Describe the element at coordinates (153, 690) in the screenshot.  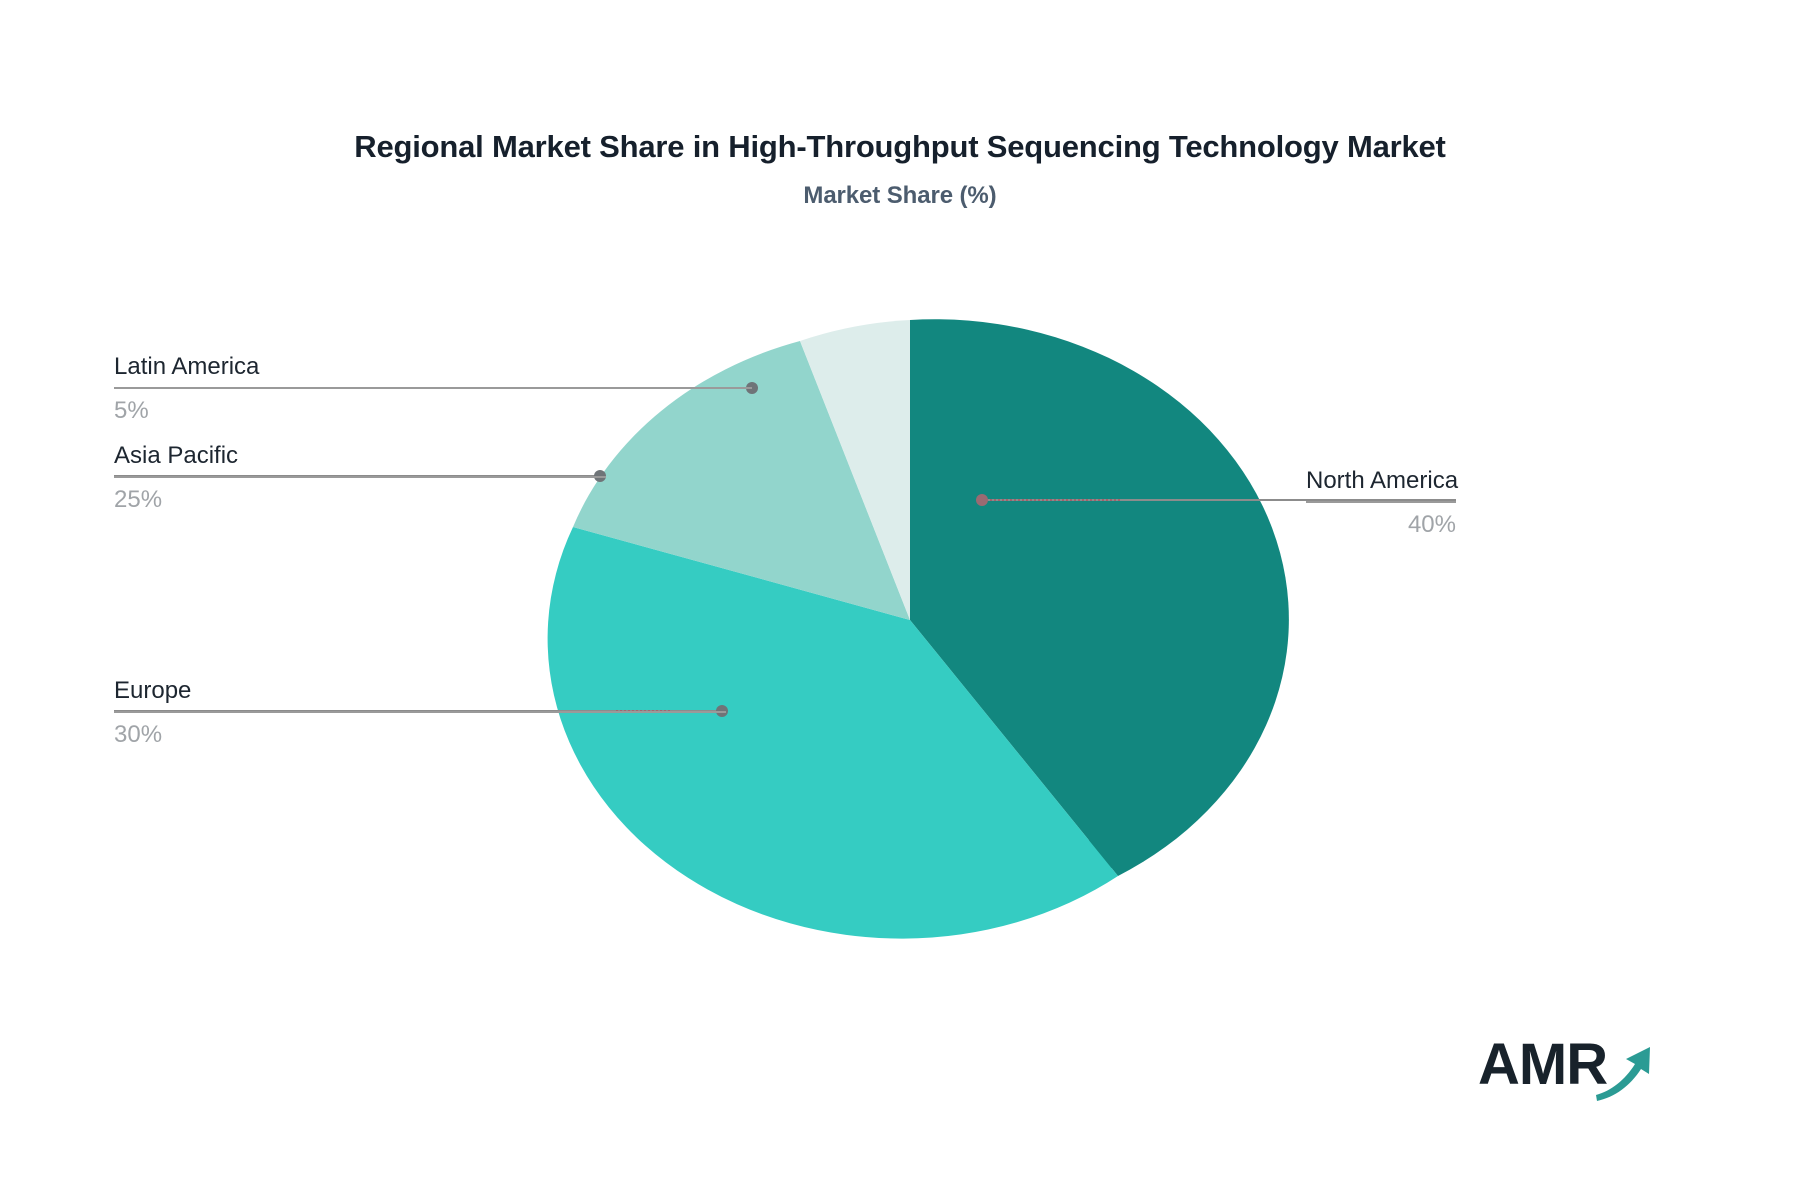
I see `callout-label-europe: Europe` at that location.